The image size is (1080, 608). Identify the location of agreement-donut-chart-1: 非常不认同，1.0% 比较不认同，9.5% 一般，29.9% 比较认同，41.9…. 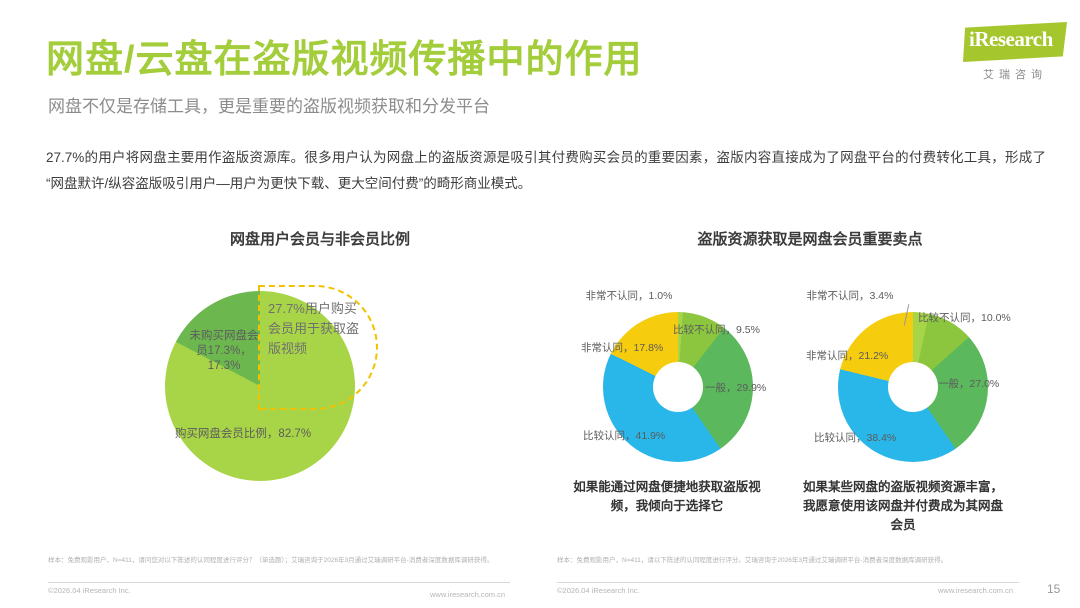
(672, 387).